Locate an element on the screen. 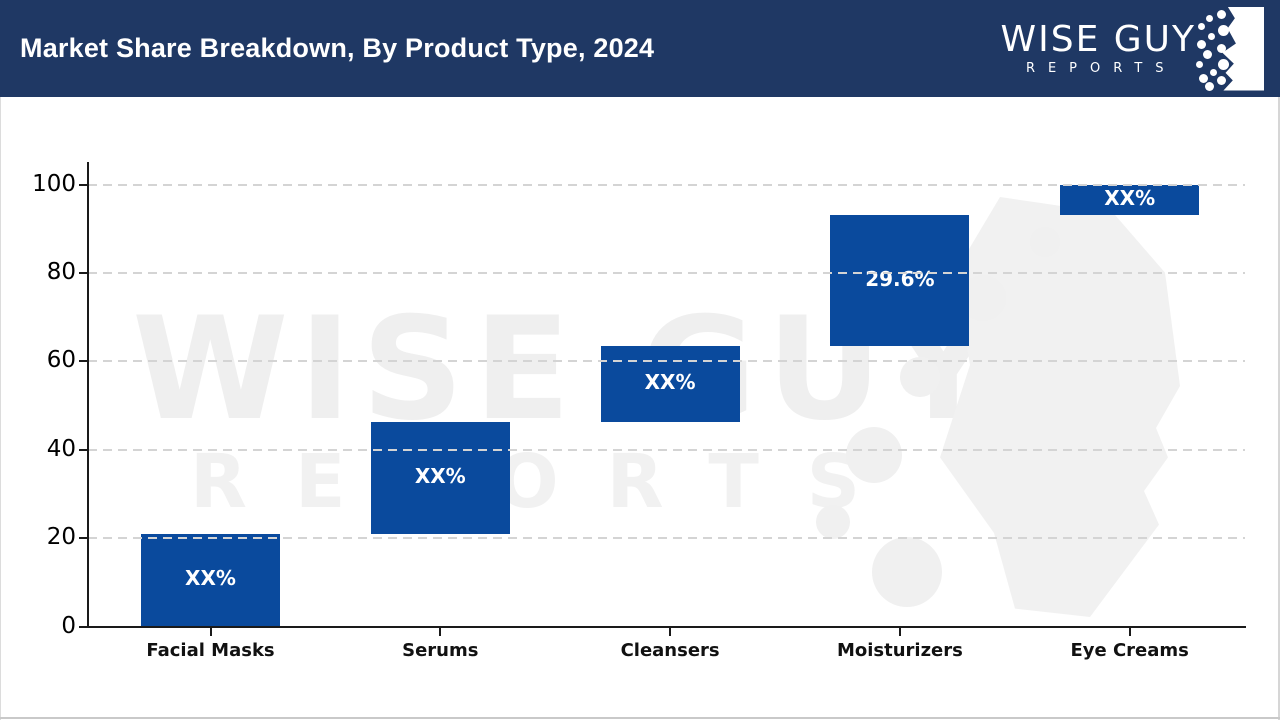 This screenshot has height=720, width=1280. logo-subtitle: REPORTS is located at coordinates (1101, 68).